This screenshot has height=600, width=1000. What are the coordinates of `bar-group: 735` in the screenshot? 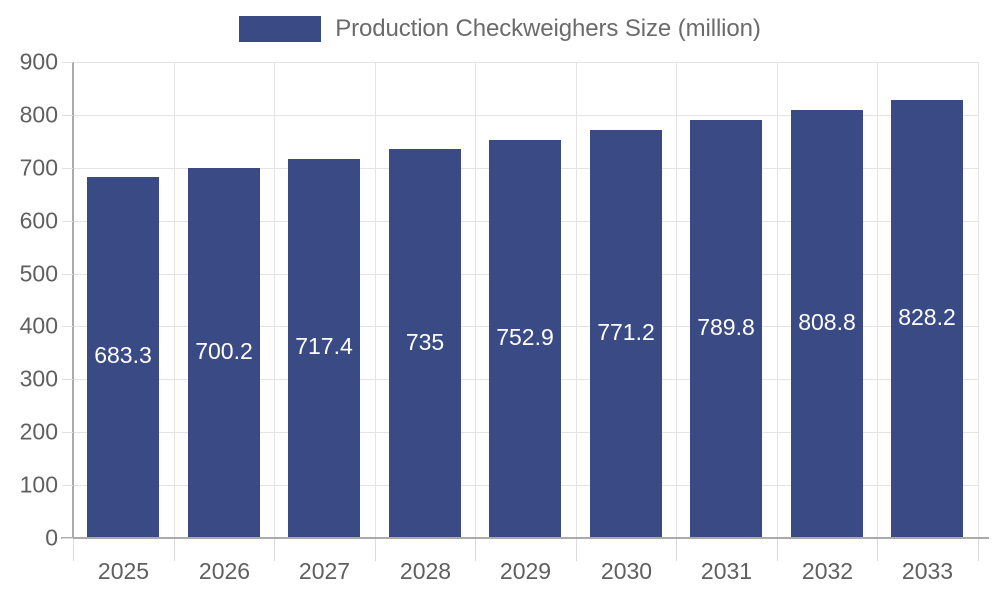 It's located at (425, 300).